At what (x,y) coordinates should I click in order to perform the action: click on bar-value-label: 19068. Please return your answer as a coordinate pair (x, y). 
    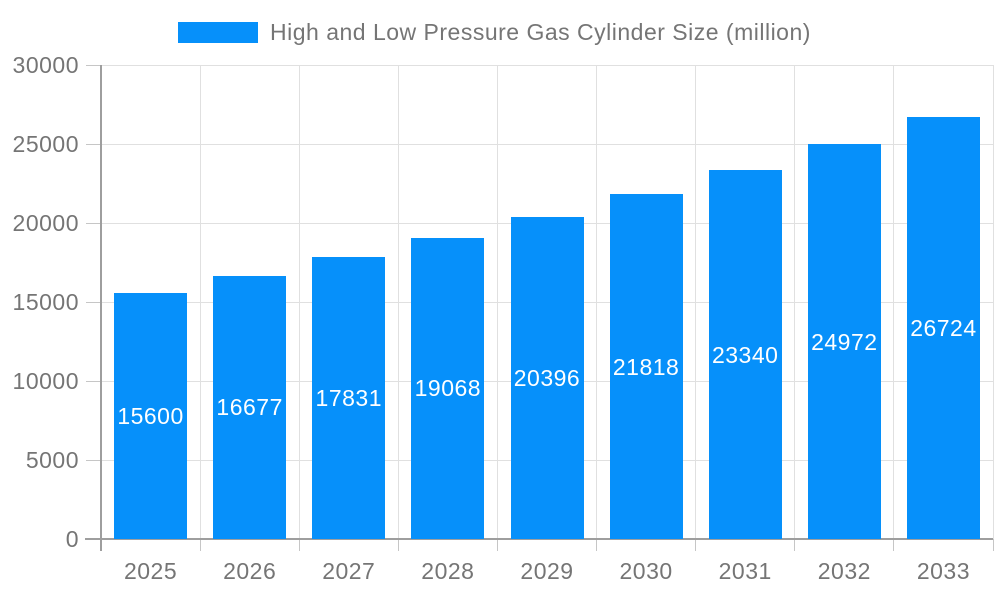
    Looking at the image, I should click on (448, 388).